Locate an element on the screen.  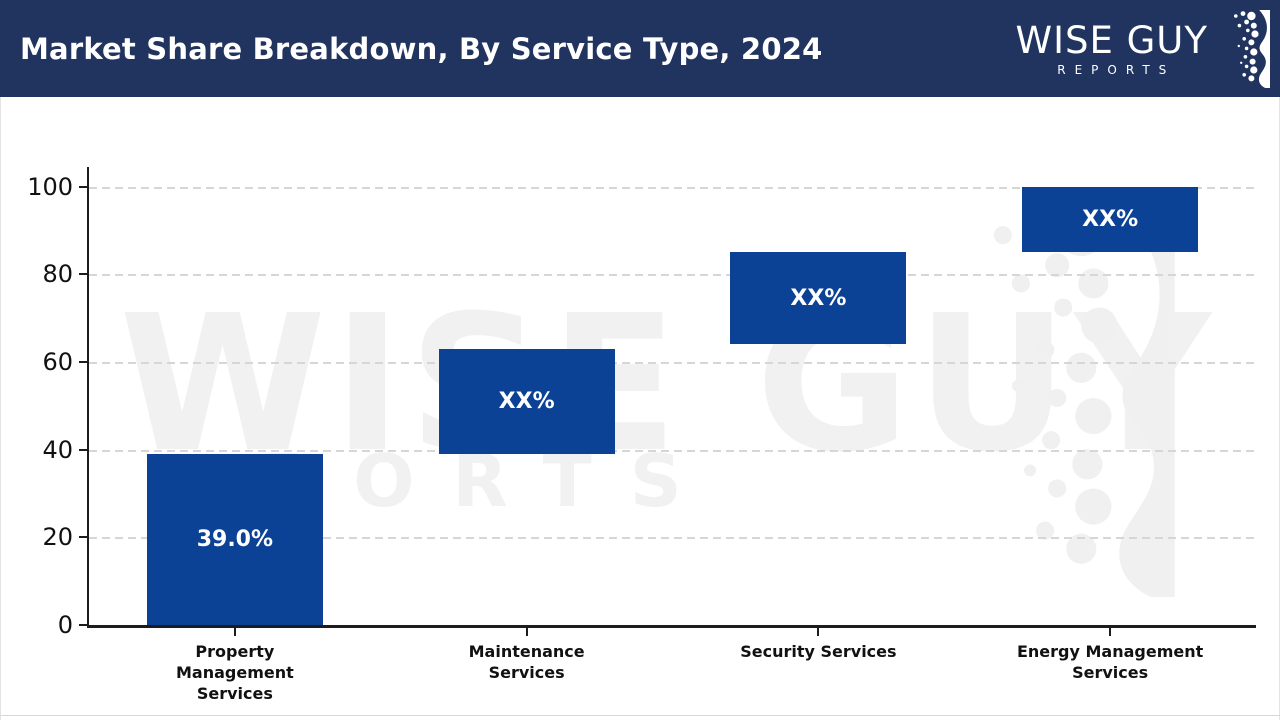
x-axis-category-label: Maintenance Services is located at coordinates (526, 662).